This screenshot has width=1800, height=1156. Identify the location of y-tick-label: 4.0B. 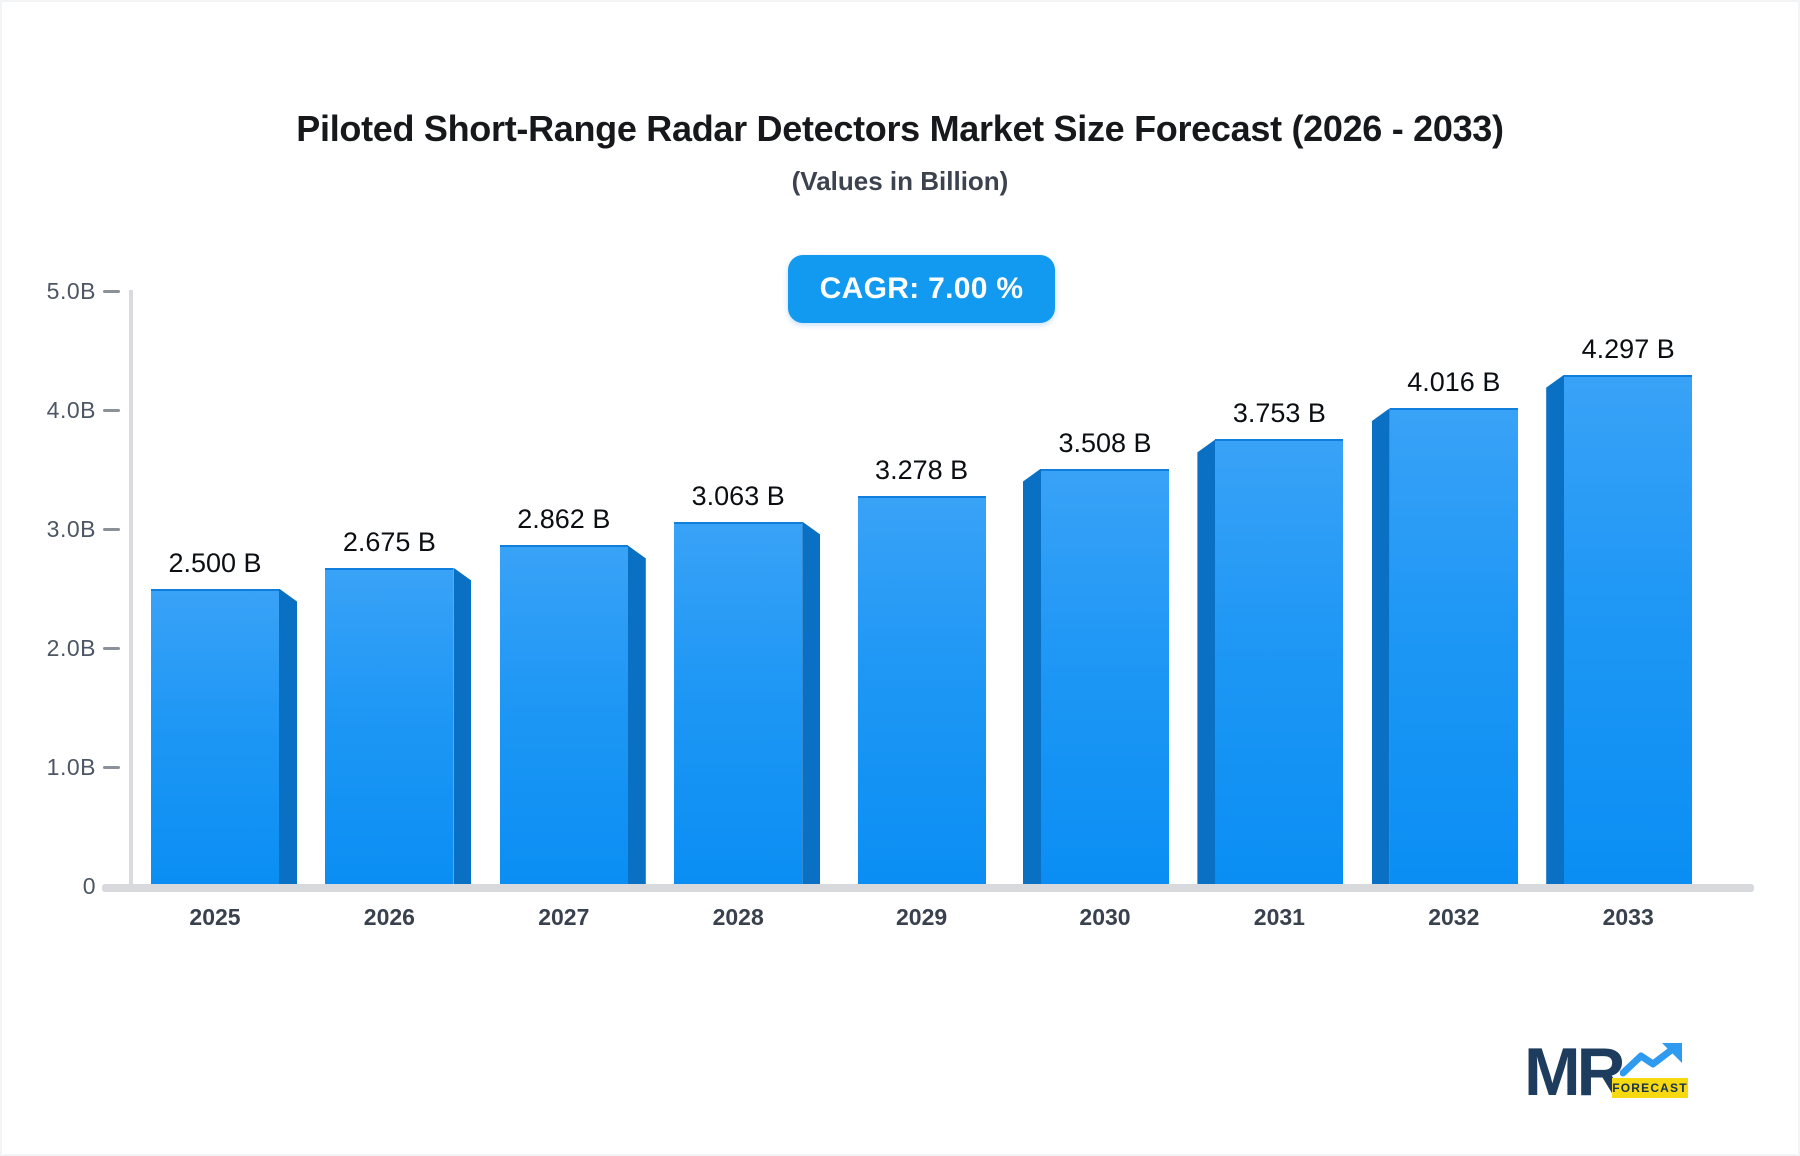
(71, 410).